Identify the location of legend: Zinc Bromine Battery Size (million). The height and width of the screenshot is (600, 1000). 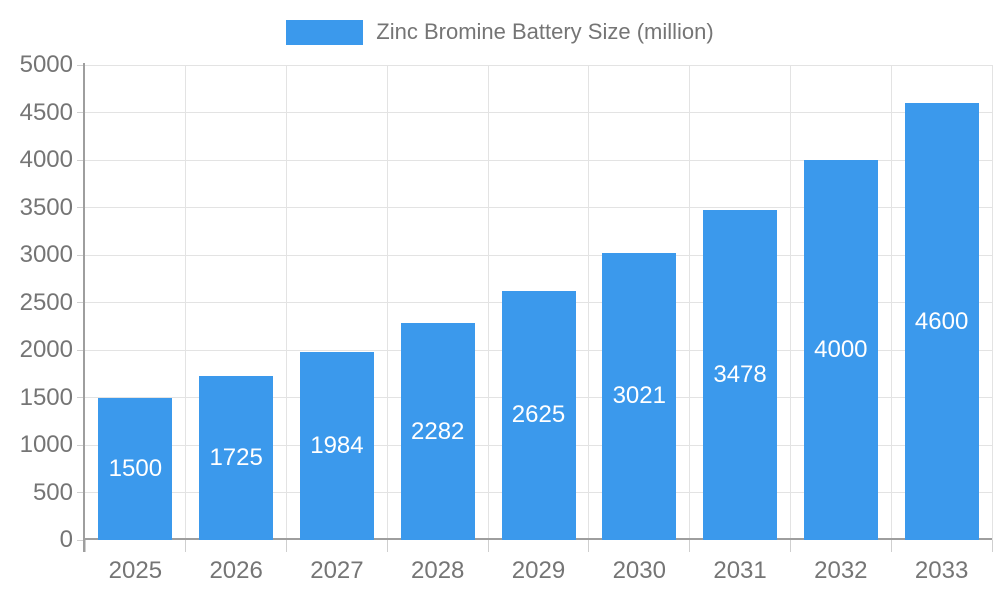
(500, 32).